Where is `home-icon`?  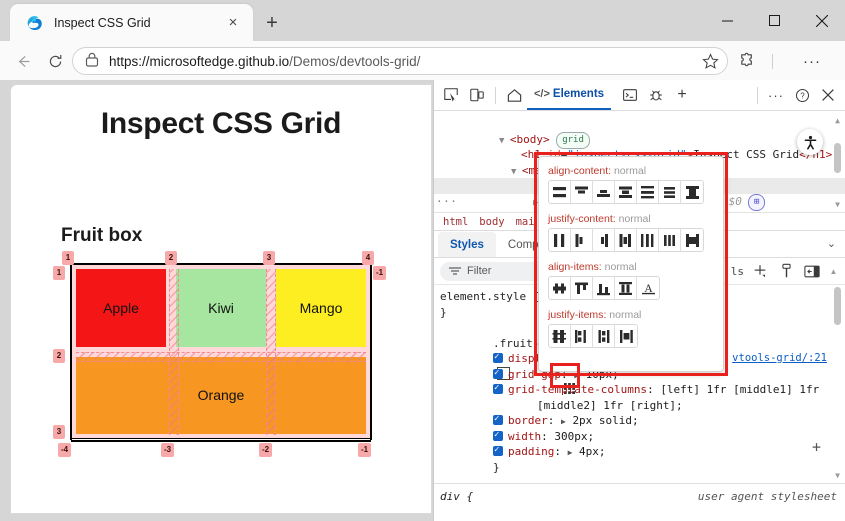
home-icon is located at coordinates (514, 95).